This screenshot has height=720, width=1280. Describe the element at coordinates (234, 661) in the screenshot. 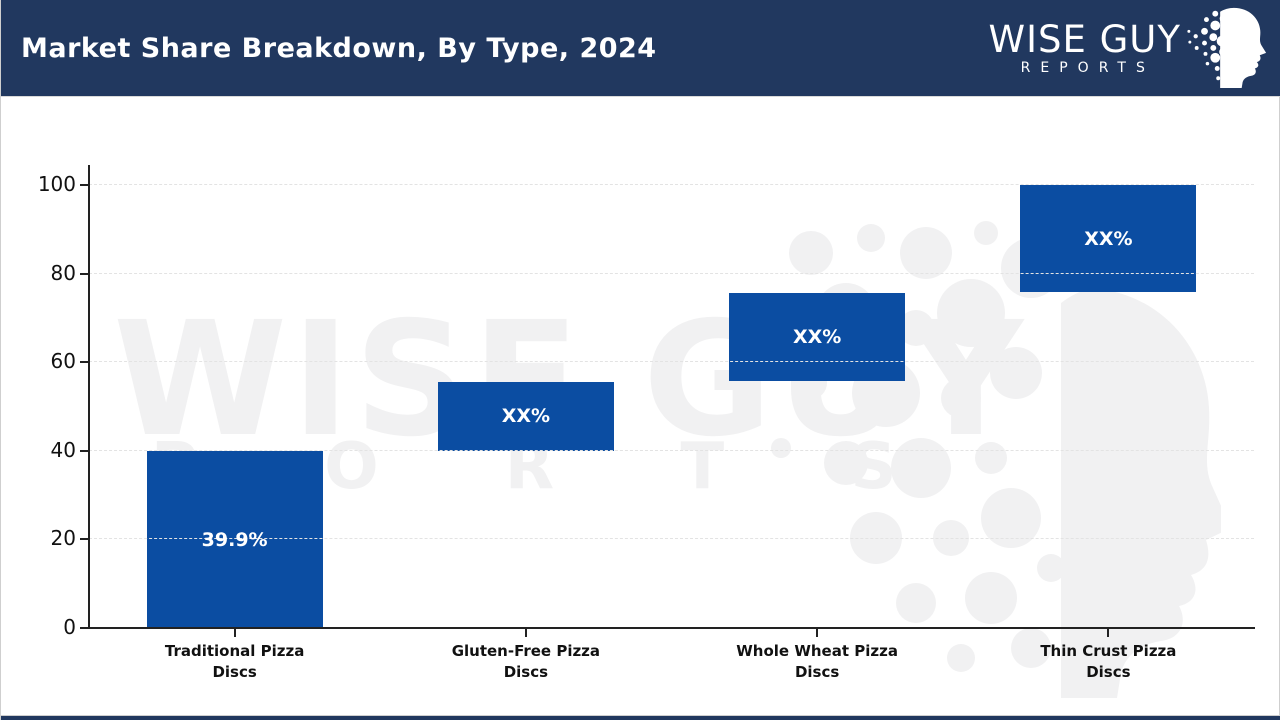

I see `x-category-label: Traditional Pizza Discs` at that location.